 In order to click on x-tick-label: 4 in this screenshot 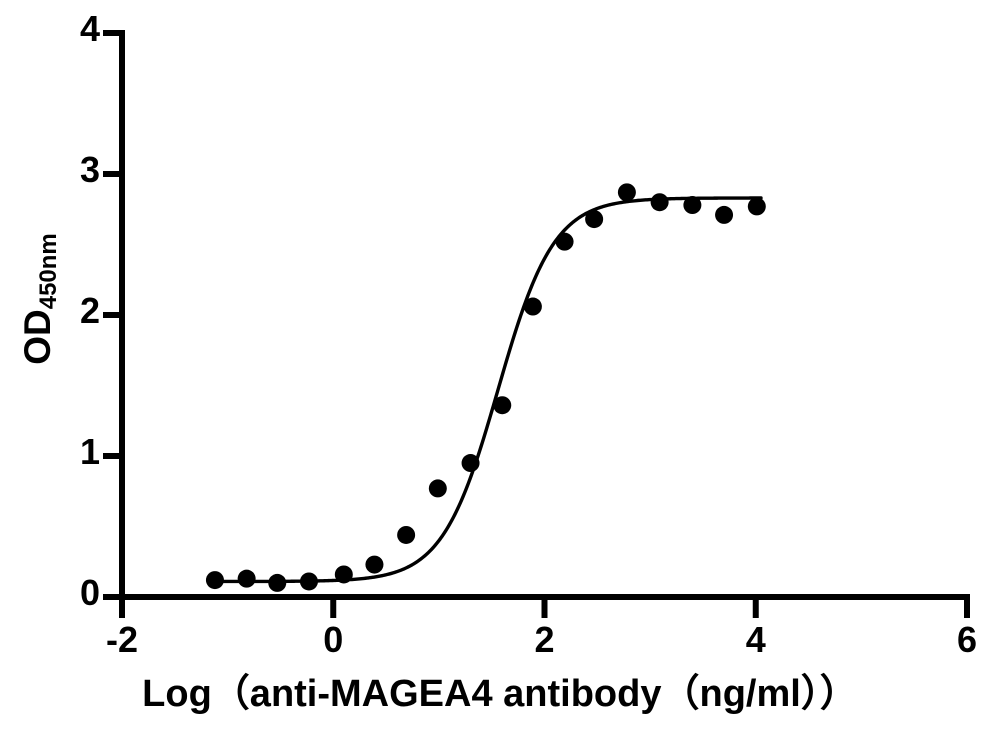, I will do `click(755, 639)`.